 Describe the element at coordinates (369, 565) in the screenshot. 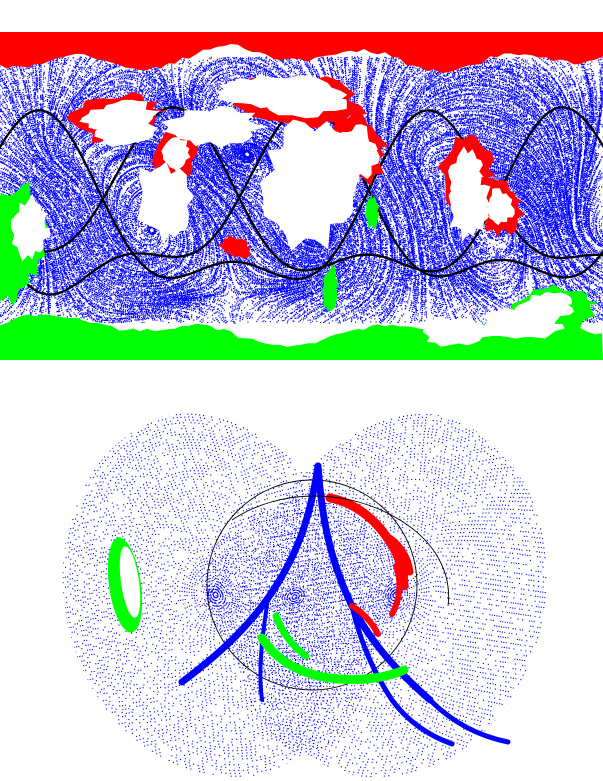

I see `globe-north-mask` at that location.